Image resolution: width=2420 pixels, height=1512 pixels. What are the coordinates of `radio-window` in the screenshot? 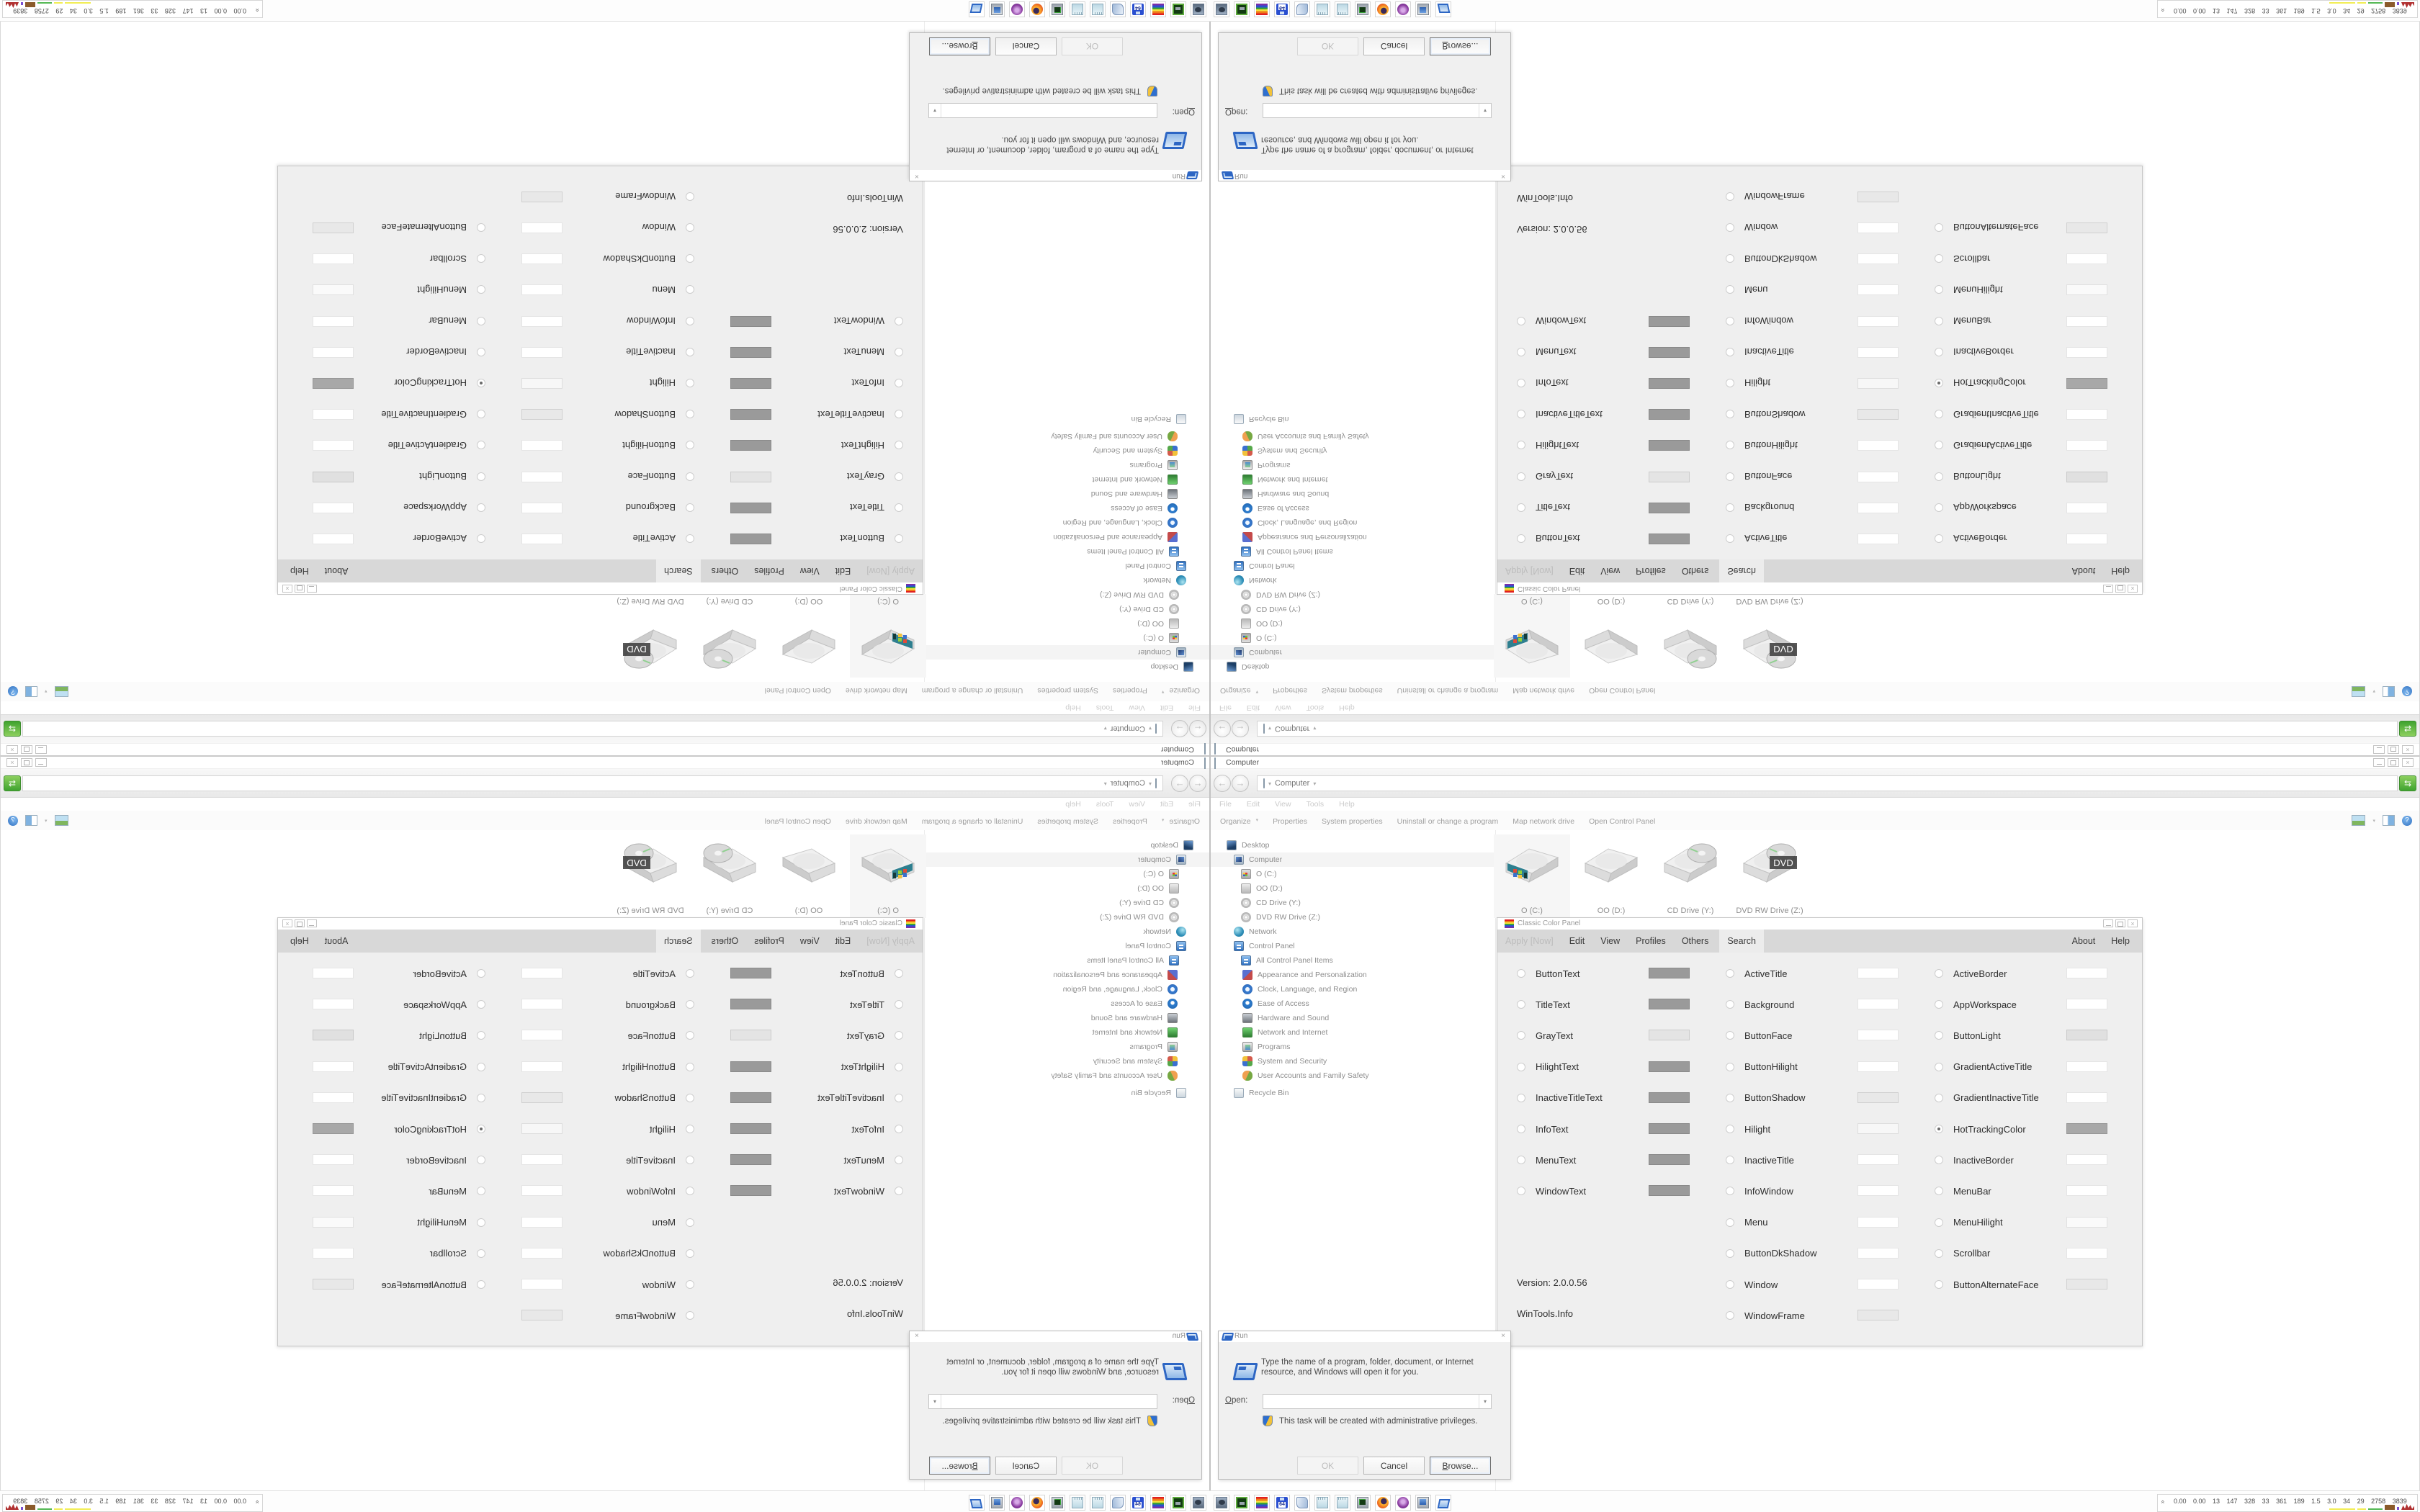 It's located at (690, 1284).